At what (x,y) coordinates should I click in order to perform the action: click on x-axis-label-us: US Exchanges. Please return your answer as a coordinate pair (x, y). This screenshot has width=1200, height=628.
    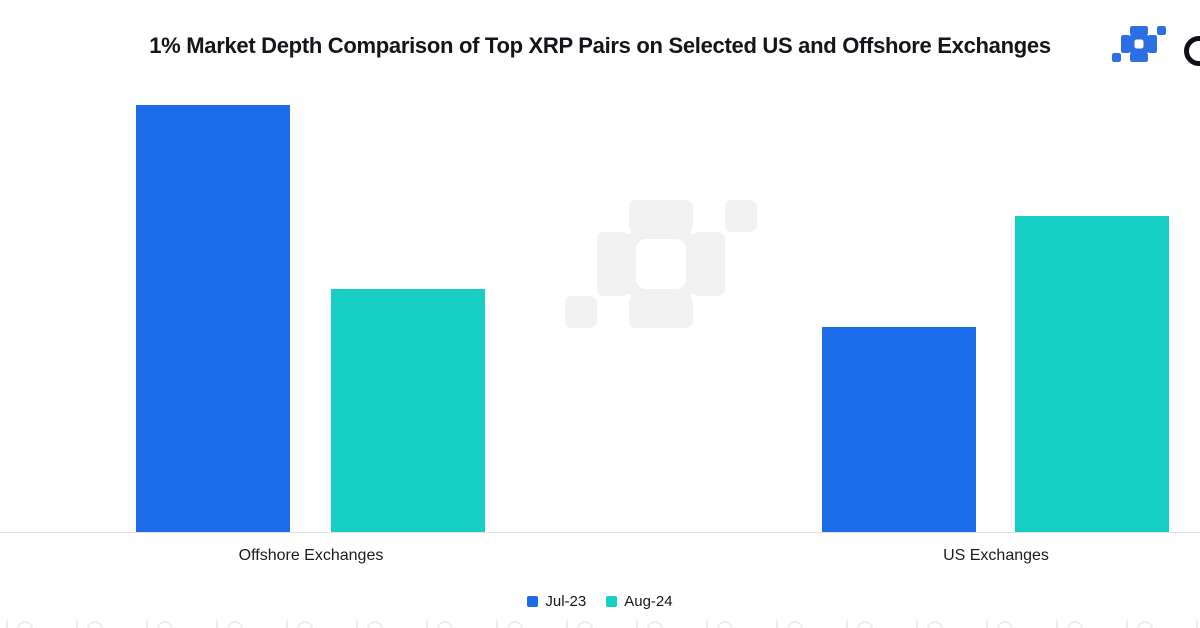
    Looking at the image, I should click on (996, 555).